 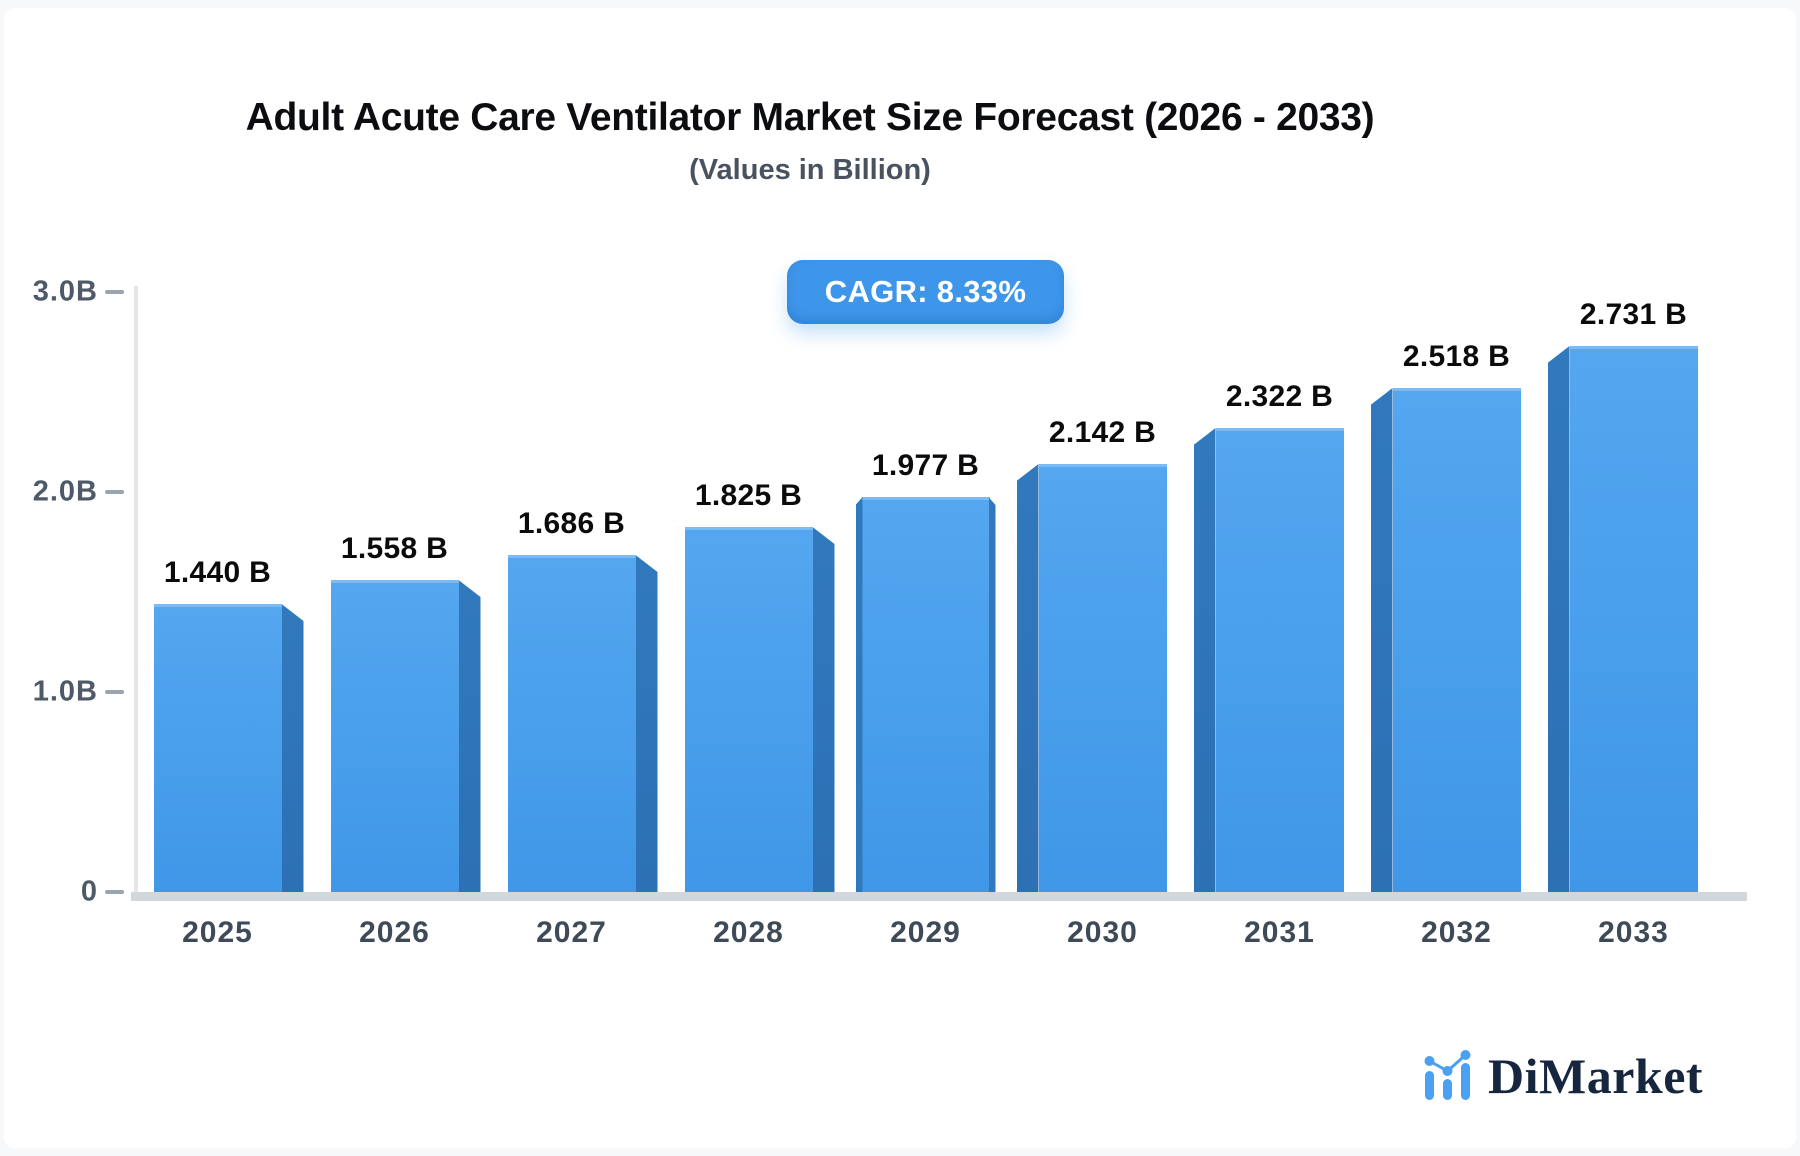 What do you see at coordinates (1102, 932) in the screenshot?
I see `x-axis-label: 2030` at bounding box center [1102, 932].